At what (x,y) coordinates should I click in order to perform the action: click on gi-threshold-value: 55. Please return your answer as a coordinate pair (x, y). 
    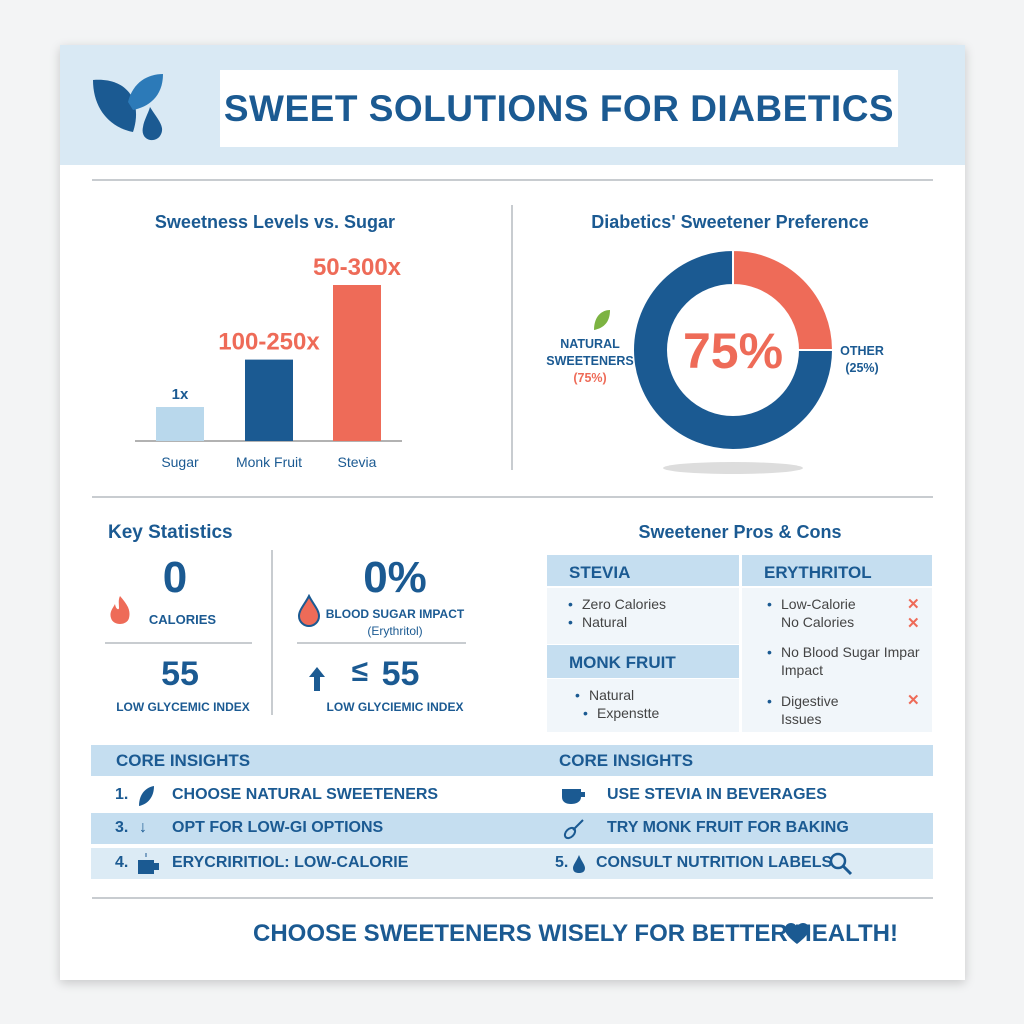
    Looking at the image, I should click on (400, 674).